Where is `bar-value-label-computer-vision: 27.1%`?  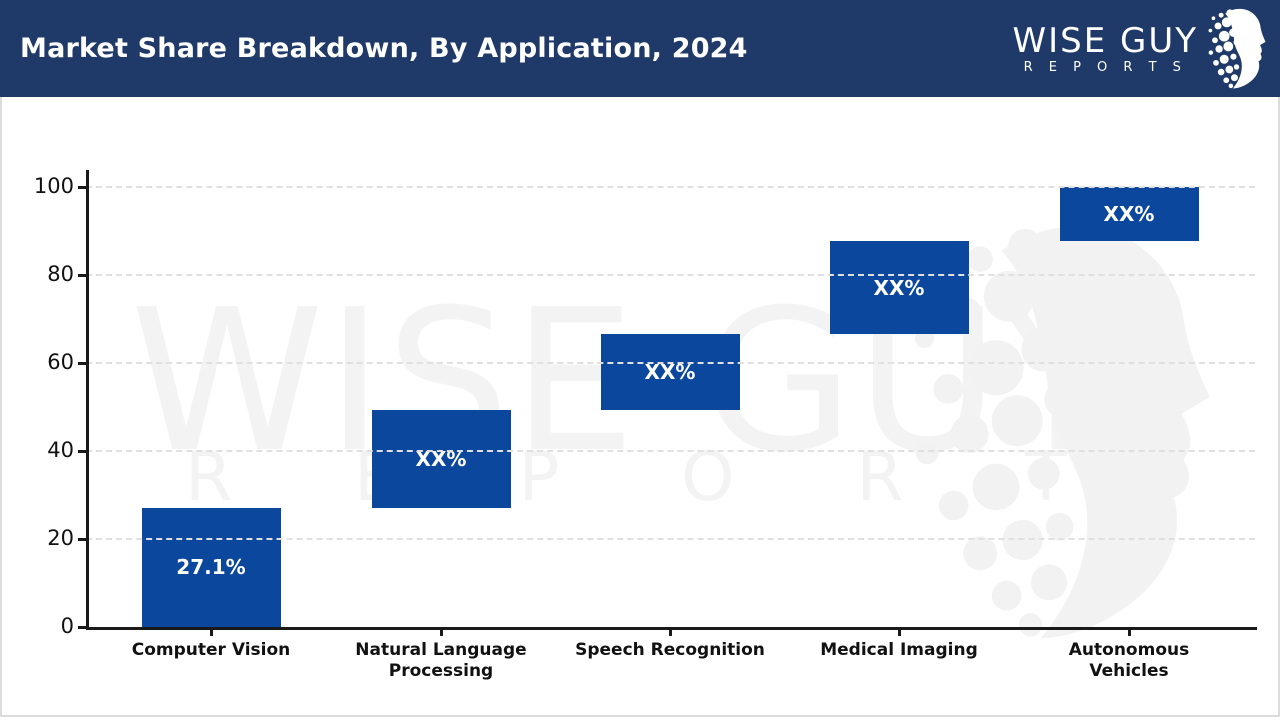
bar-value-label-computer-vision: 27.1% is located at coordinates (211, 567).